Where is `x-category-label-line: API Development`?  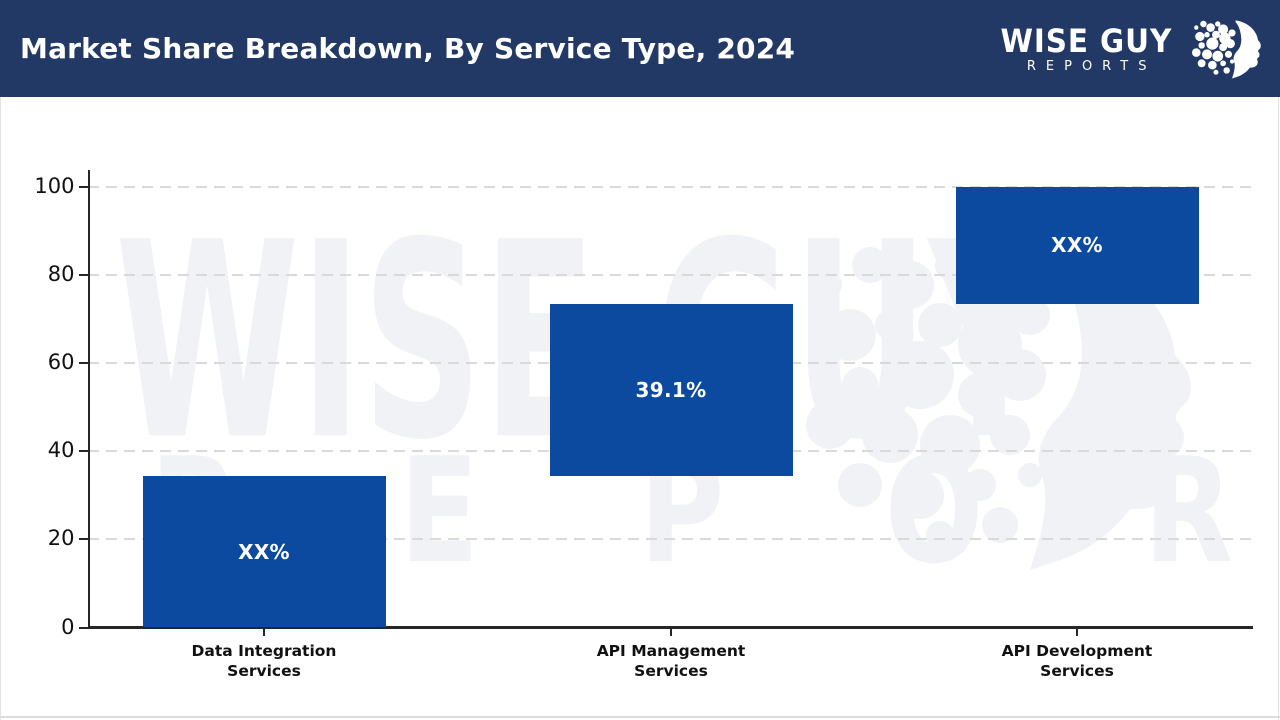
x-category-label-line: API Development is located at coordinates (1077, 651).